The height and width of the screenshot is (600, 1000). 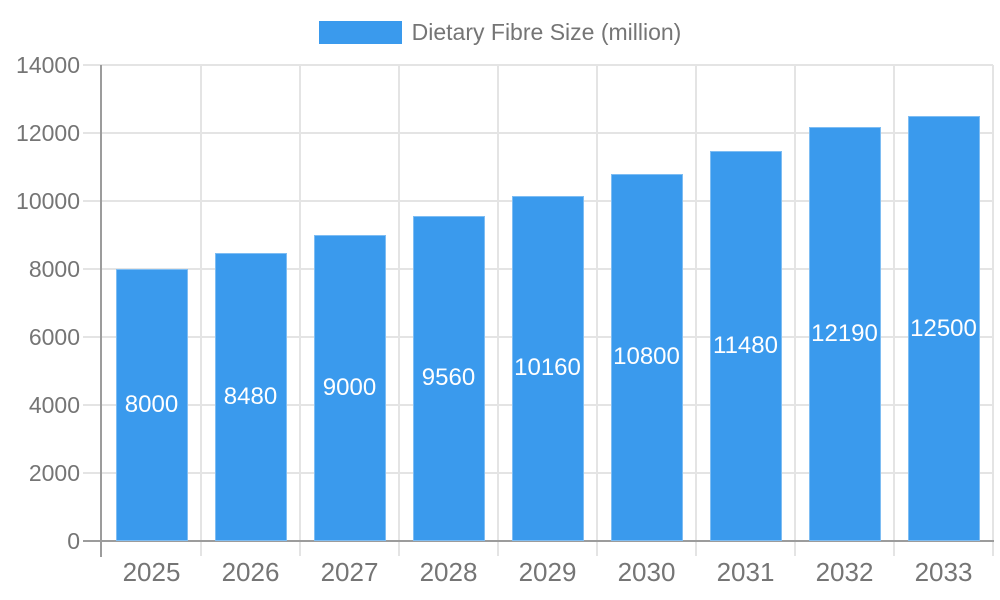 What do you see at coordinates (54, 405) in the screenshot?
I see `y-axis-label: 4000` at bounding box center [54, 405].